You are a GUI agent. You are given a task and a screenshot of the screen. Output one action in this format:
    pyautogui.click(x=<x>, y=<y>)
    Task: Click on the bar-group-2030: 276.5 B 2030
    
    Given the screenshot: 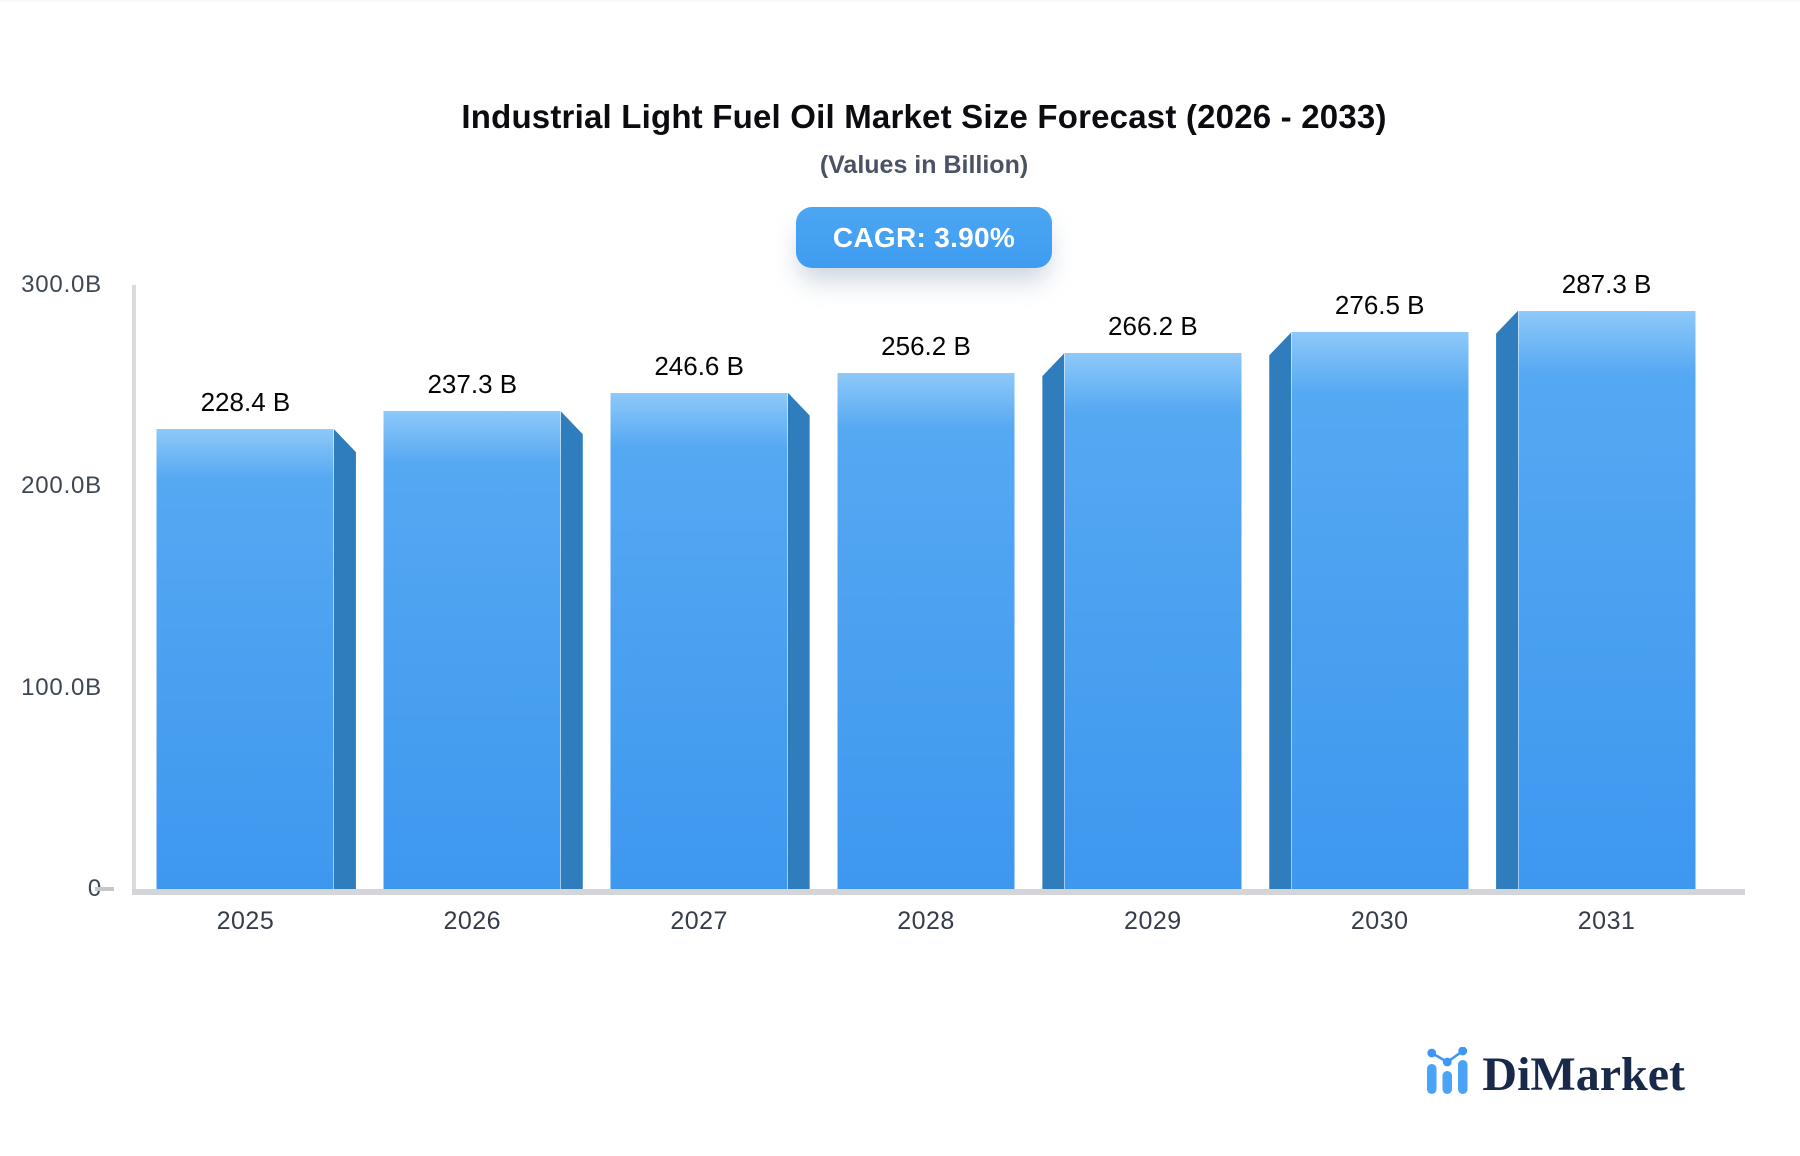 What is the action you would take?
    pyautogui.click(x=1379, y=610)
    